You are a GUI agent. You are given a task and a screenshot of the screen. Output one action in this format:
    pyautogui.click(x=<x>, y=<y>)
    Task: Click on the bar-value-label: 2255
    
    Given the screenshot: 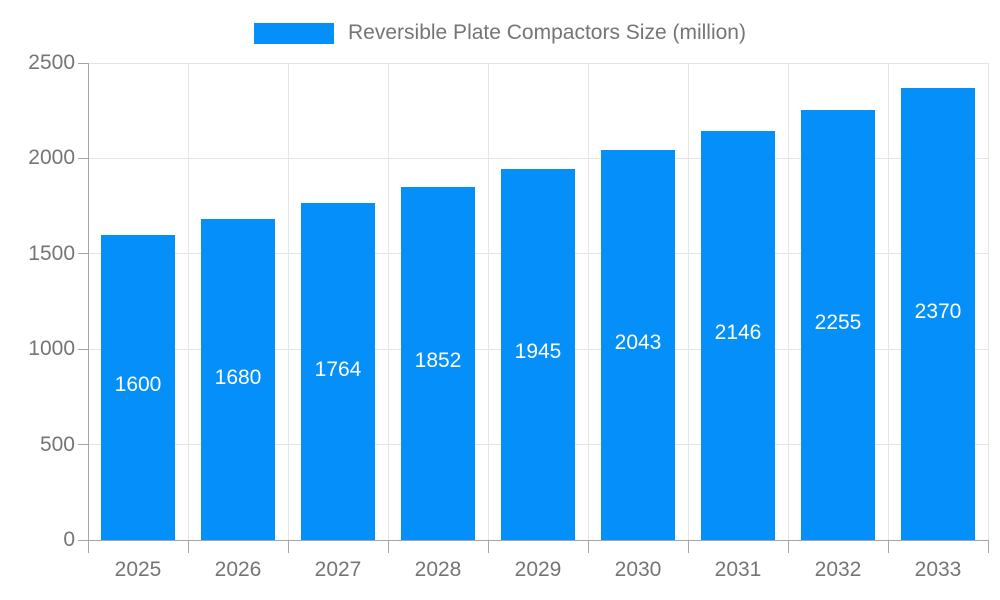 What is the action you would take?
    pyautogui.click(x=838, y=322)
    